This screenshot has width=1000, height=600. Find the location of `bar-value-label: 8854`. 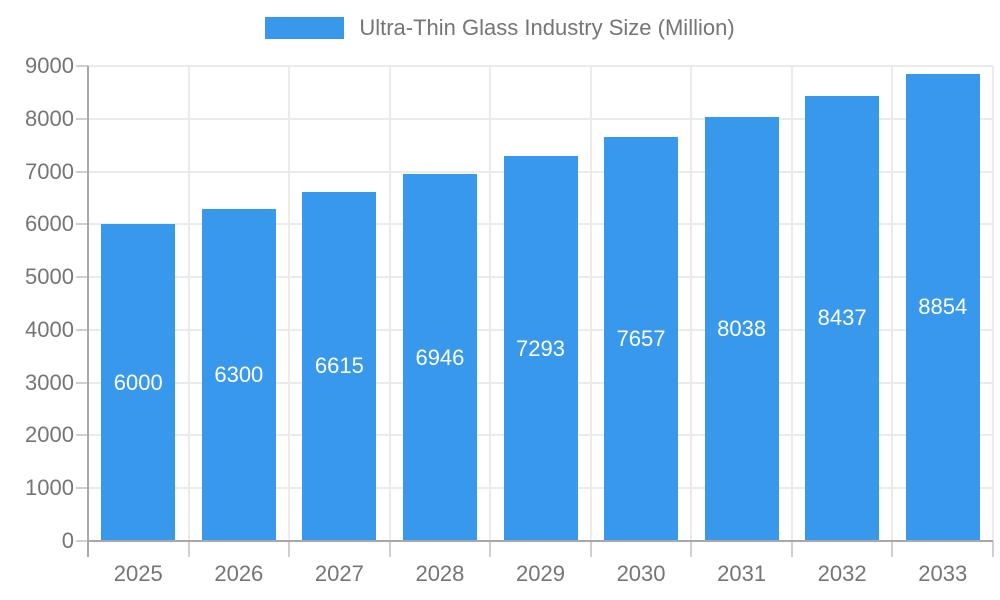

bar-value-label: 8854 is located at coordinates (943, 307).